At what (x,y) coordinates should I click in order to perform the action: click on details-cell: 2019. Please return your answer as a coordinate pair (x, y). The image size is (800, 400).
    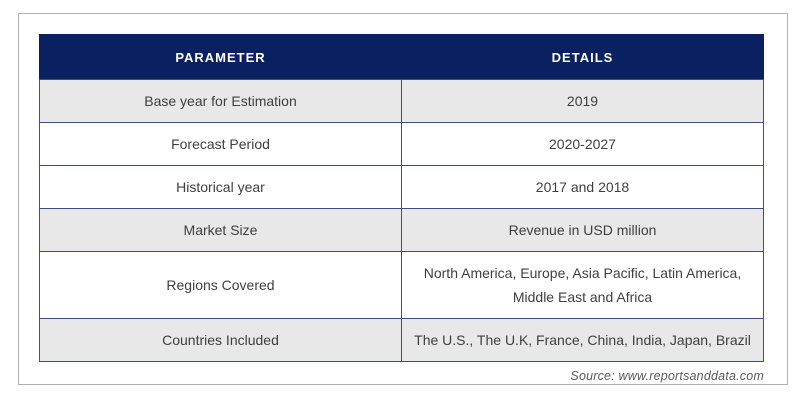
    Looking at the image, I should click on (582, 101).